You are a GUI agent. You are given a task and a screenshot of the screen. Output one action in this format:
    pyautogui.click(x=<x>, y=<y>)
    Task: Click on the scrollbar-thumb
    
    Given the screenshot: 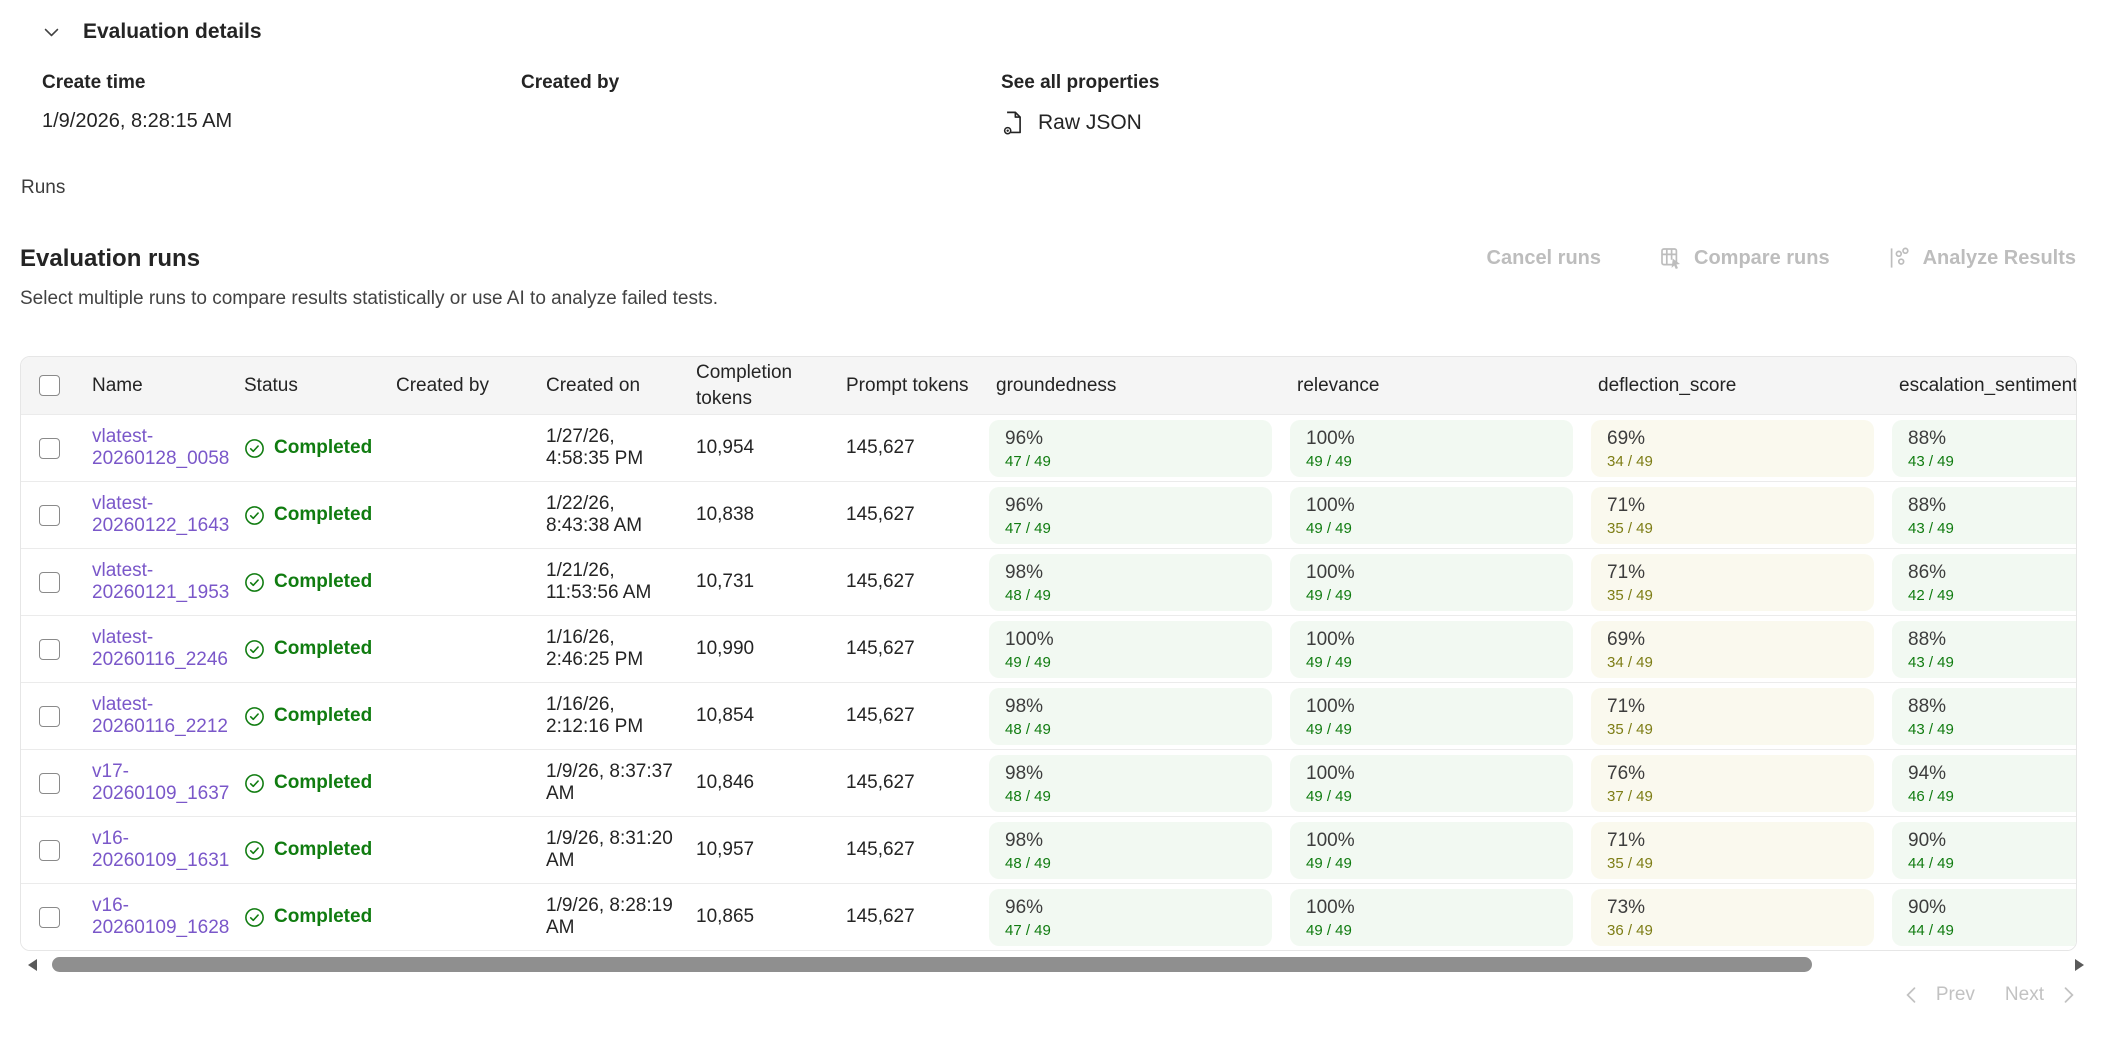 What is the action you would take?
    pyautogui.click(x=932, y=964)
    